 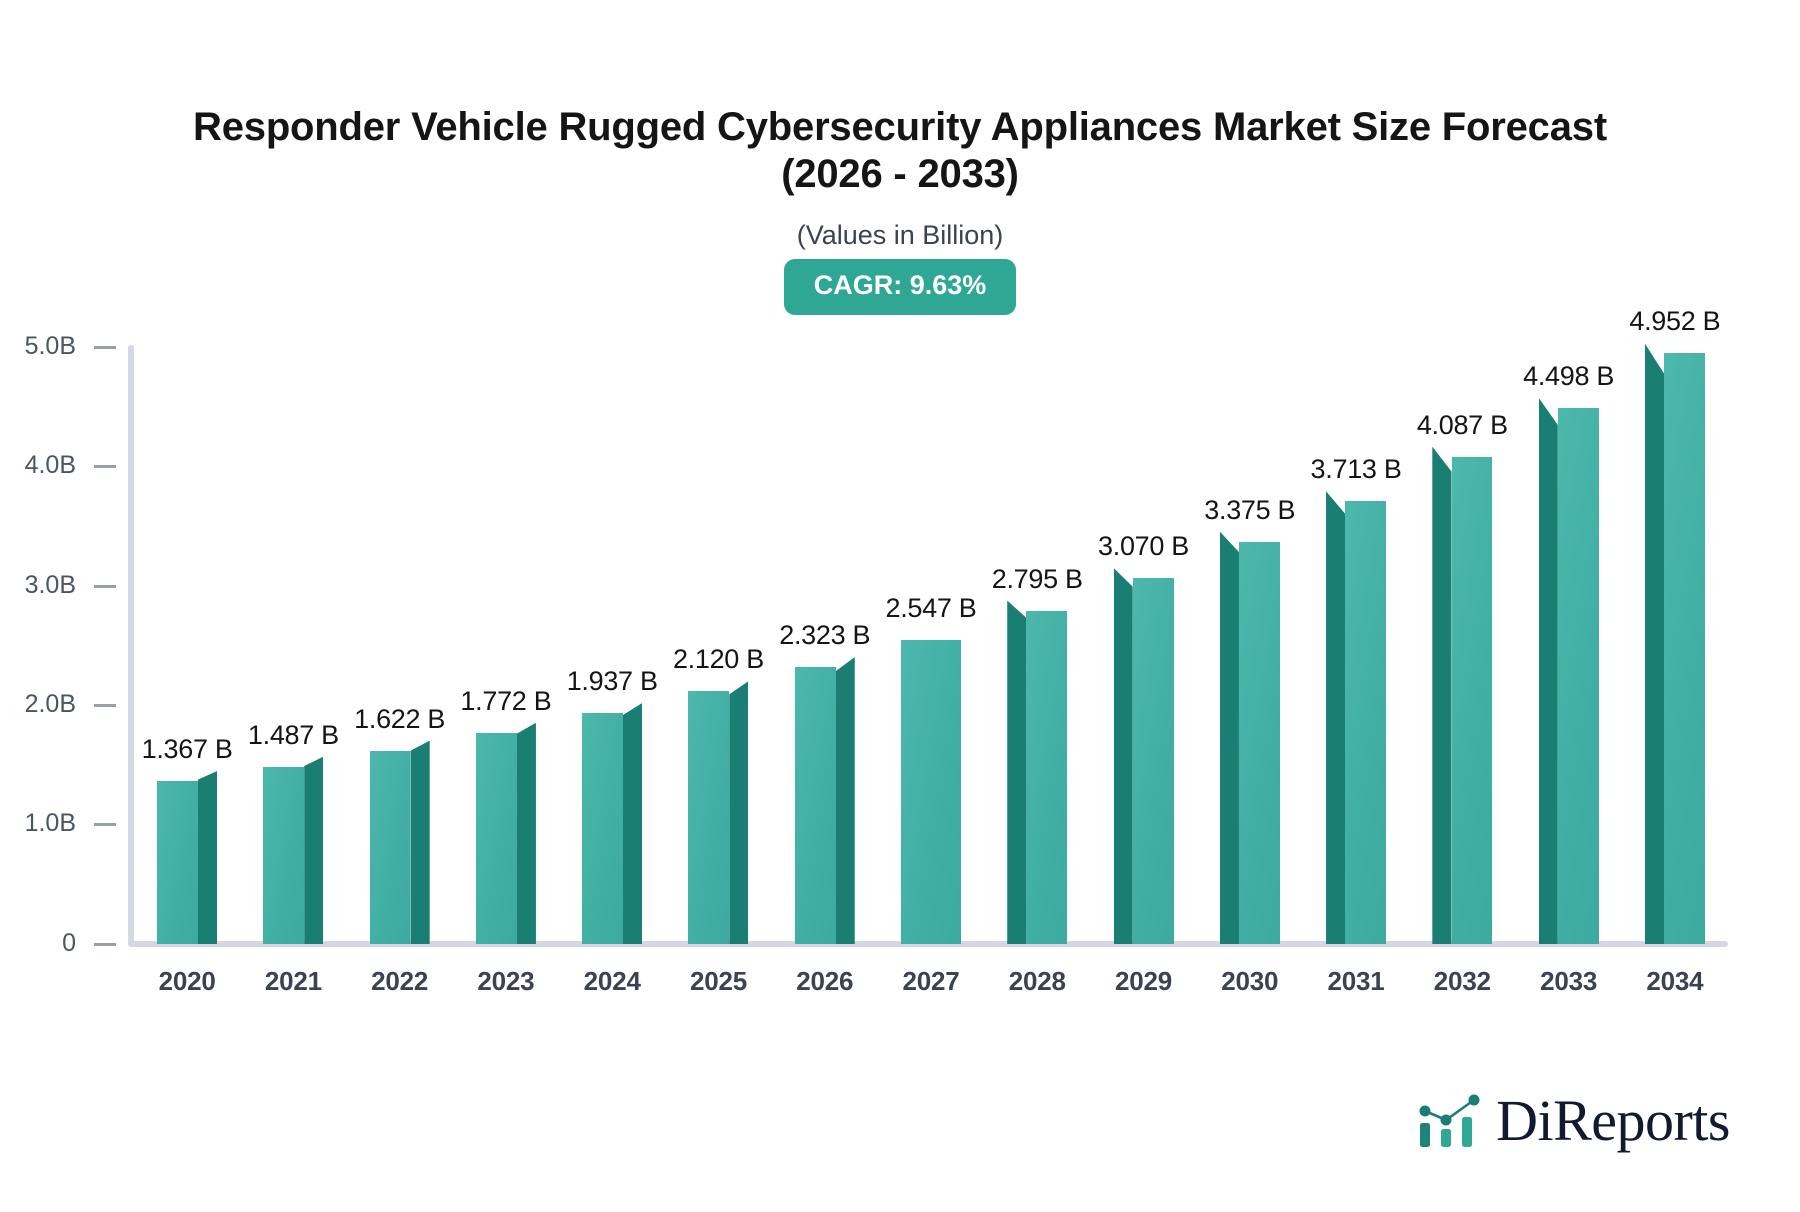 I want to click on bar-2028: 2.795 B, so click(x=1037, y=622).